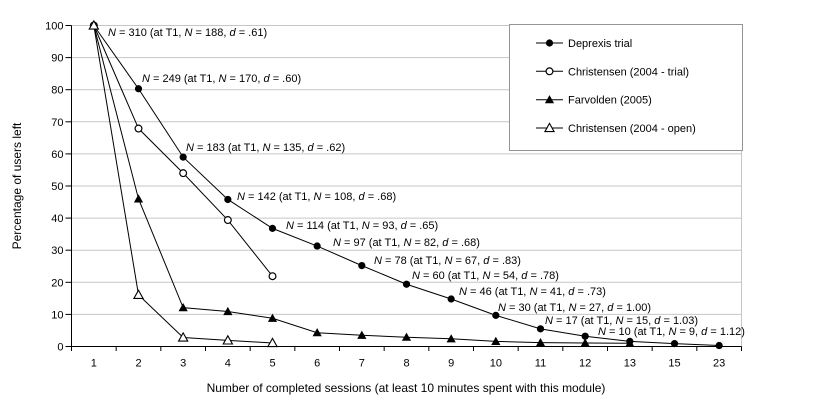 The height and width of the screenshot is (417, 820). I want to click on data-label-annotation: N = 310 (at T1, N = 188, d = .61), so click(187, 33).